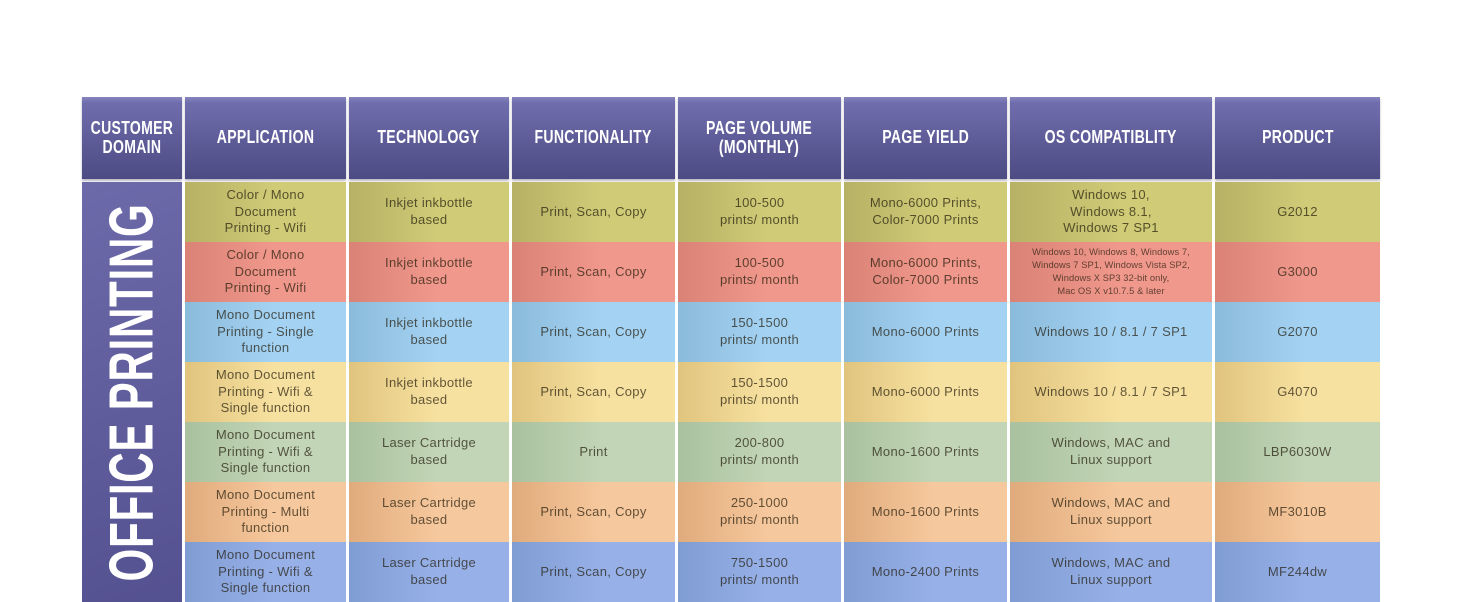 Image resolution: width=1464 pixels, height=602 pixels. Describe the element at coordinates (925, 572) in the screenshot. I see `cell-page-yield: Mono-2400 Prints` at that location.